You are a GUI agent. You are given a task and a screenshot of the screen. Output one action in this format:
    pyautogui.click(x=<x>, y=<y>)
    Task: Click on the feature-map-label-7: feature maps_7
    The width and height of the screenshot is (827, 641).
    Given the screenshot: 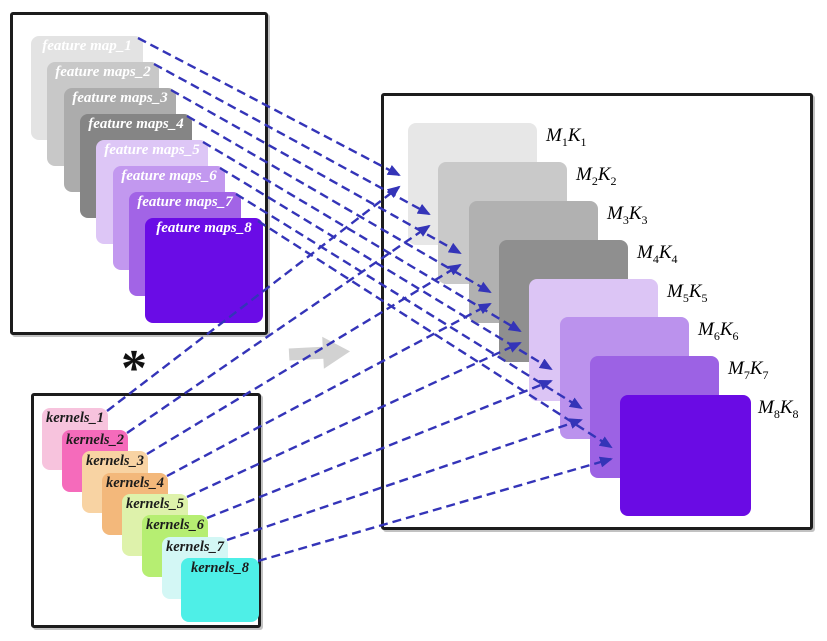 What is the action you would take?
    pyautogui.click(x=185, y=202)
    